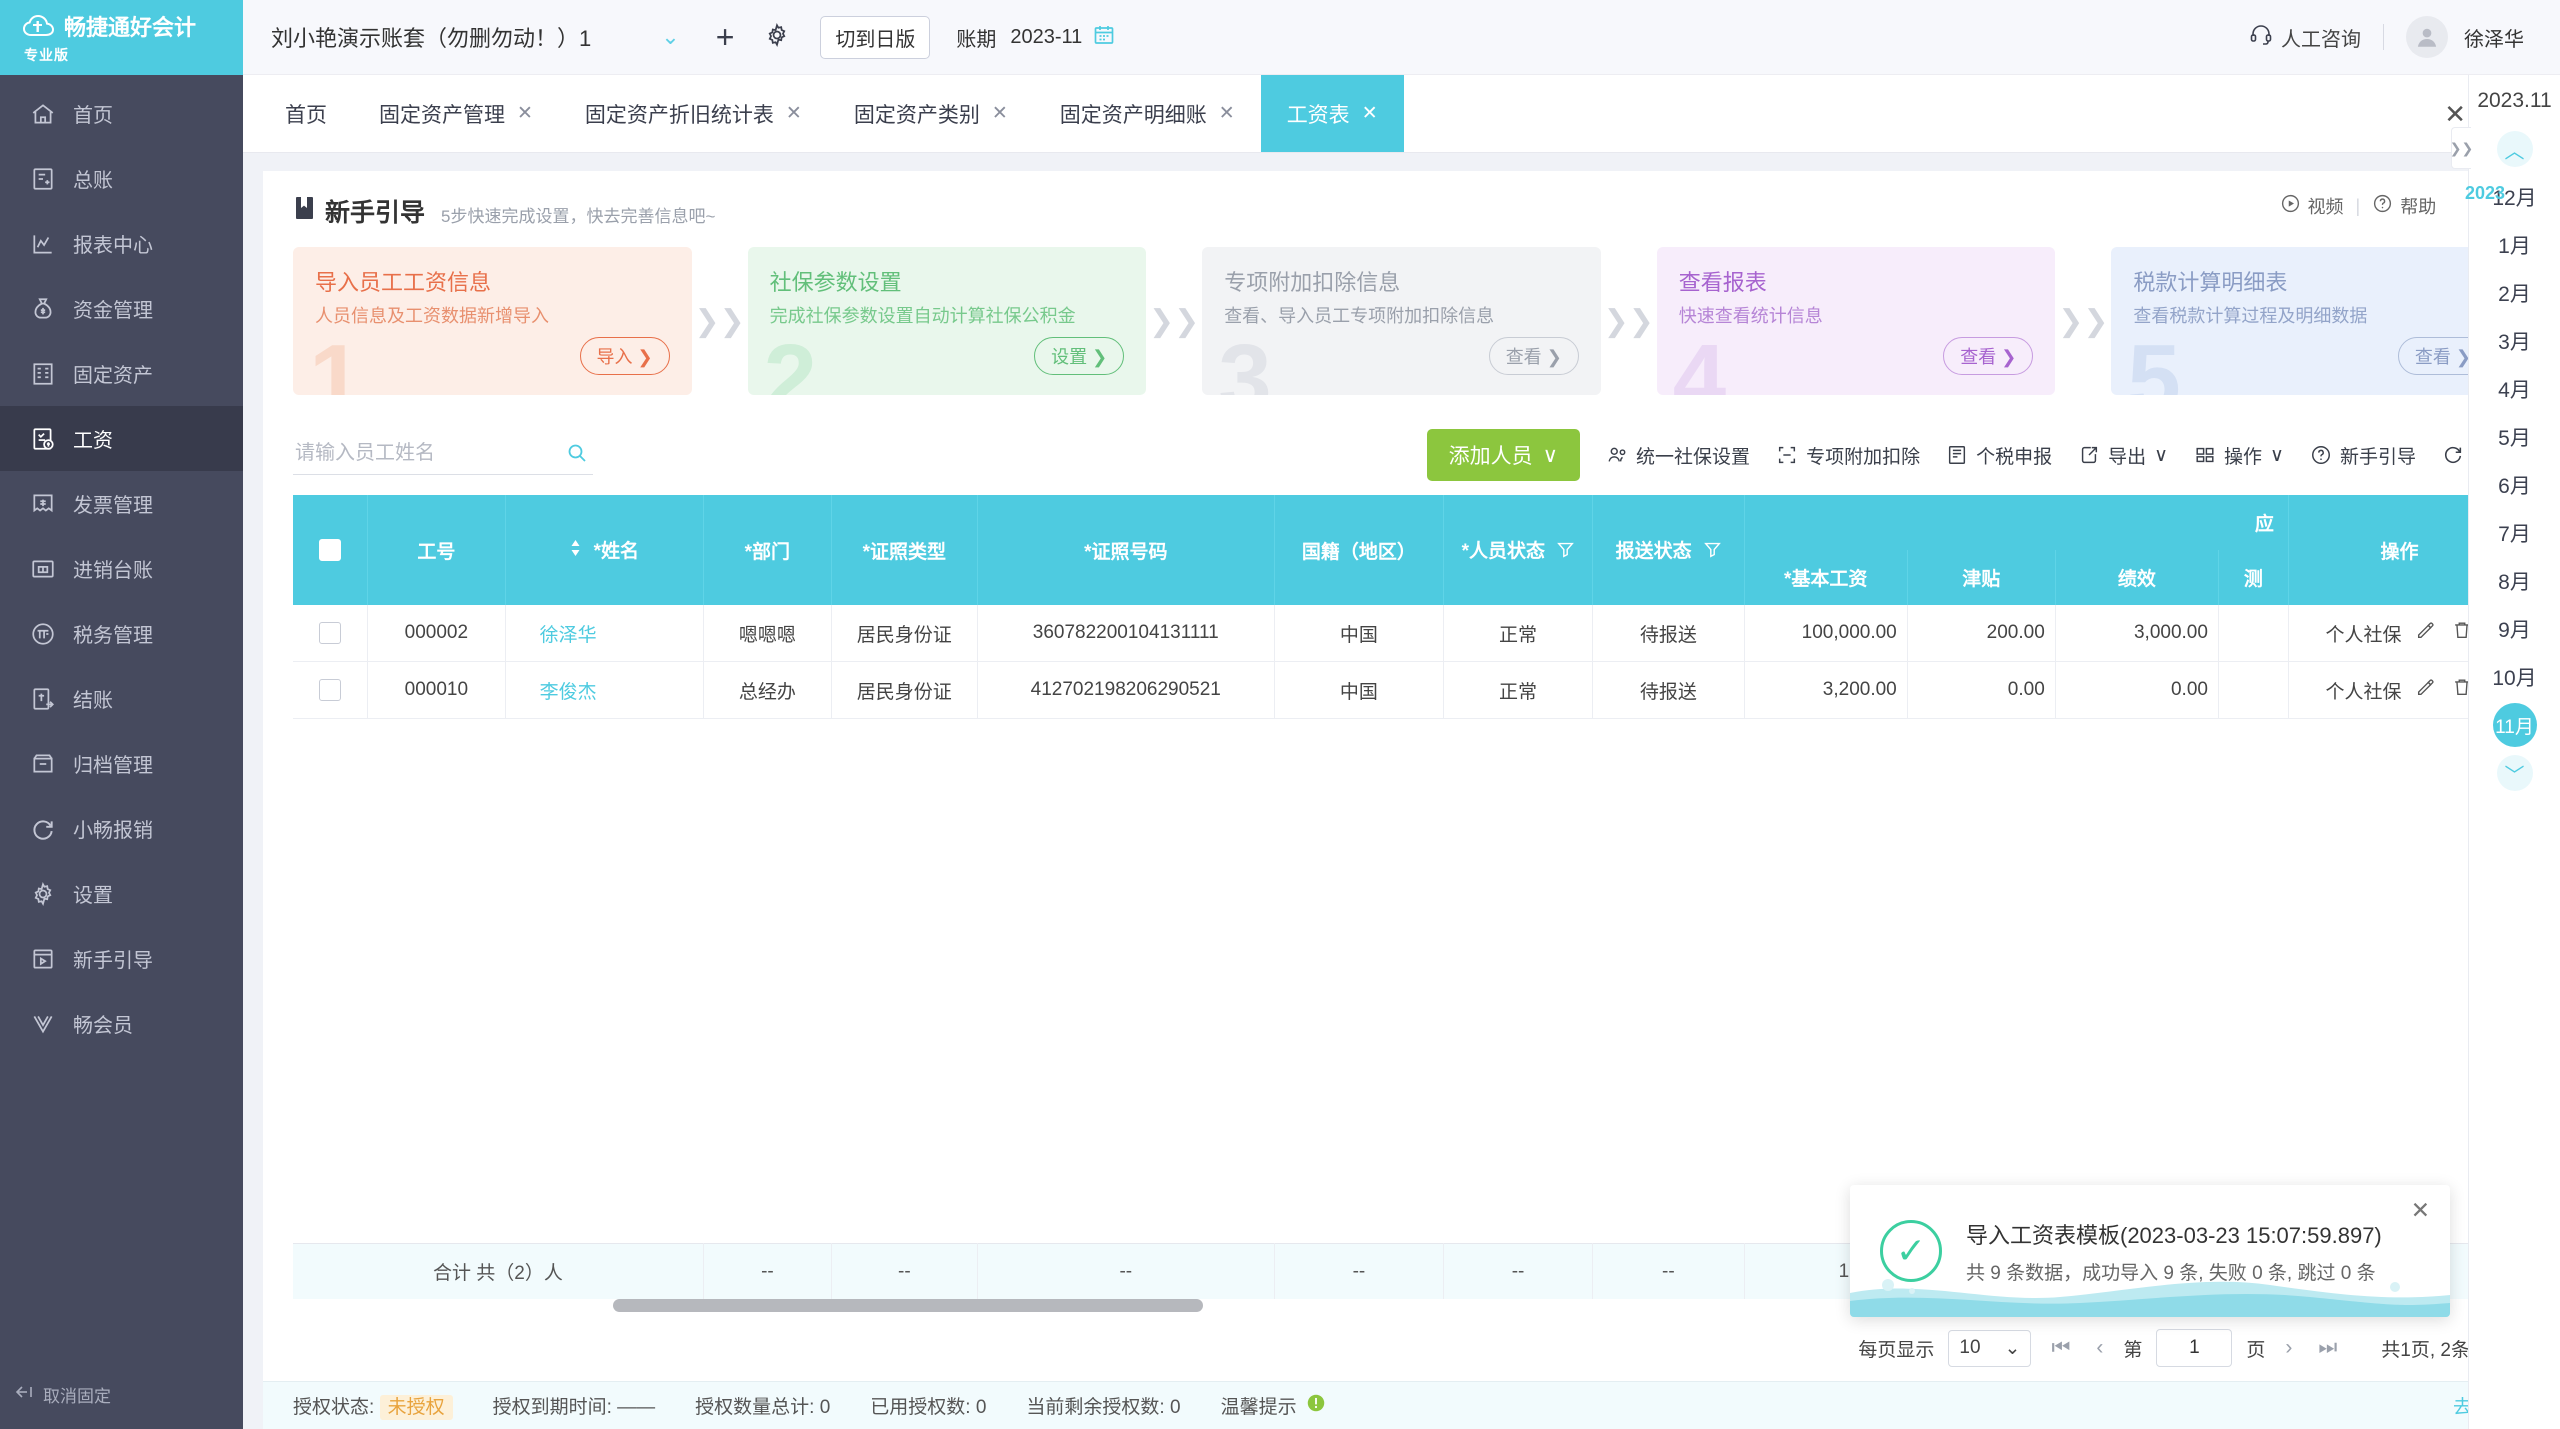 This screenshot has width=2560, height=1429. Describe the element at coordinates (2123, 455) in the screenshot. I see `export-button: 导出 ∨` at that location.